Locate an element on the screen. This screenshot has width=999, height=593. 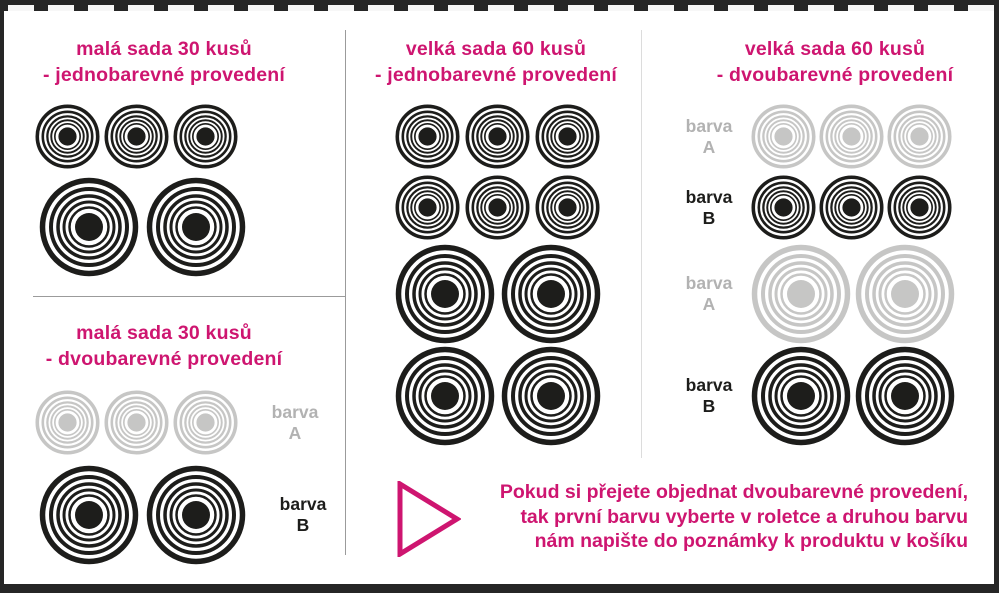
sticker-set-small-single is located at coordinates (174, 190).